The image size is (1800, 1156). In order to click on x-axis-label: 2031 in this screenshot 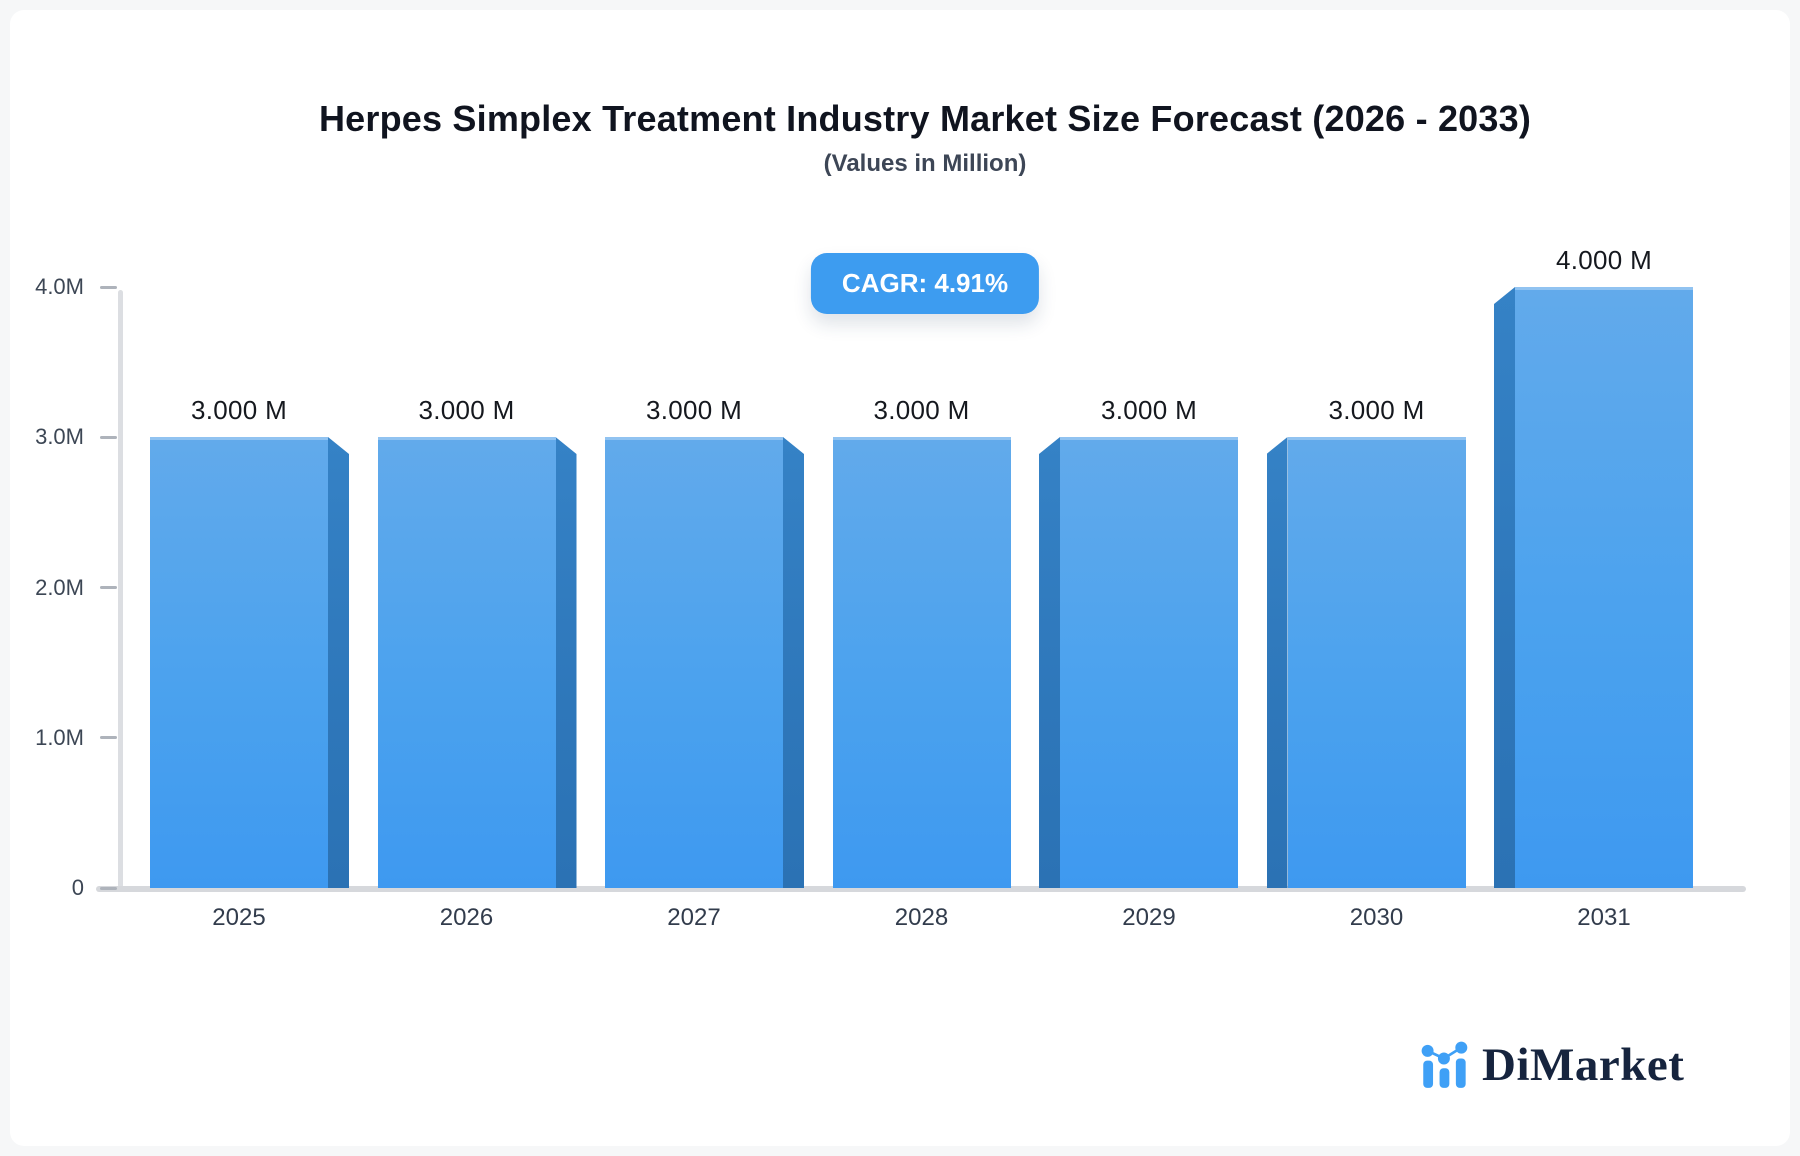, I will do `click(1604, 917)`.